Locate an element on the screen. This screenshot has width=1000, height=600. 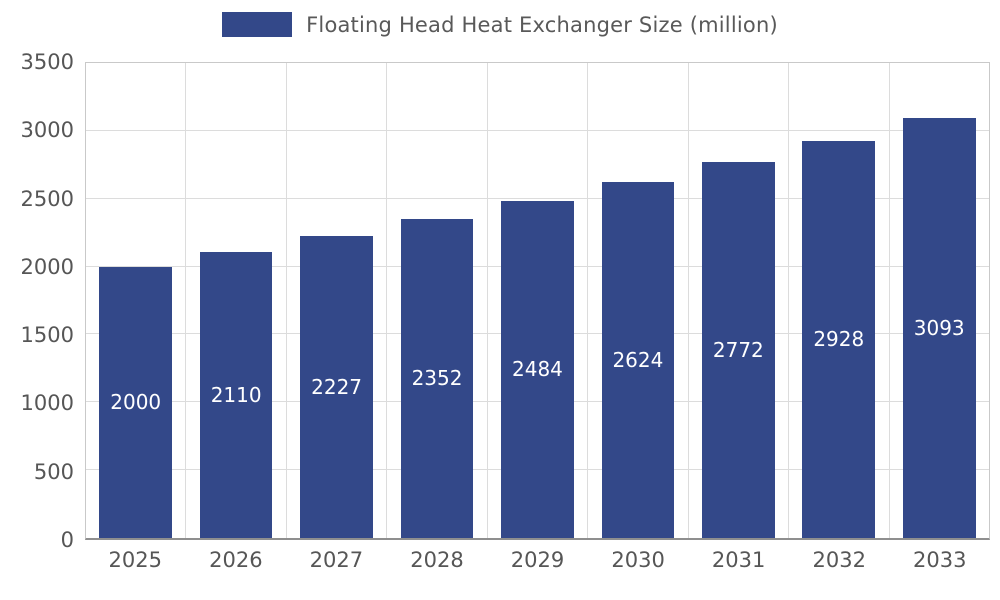
x-tick-label: 2026 is located at coordinates (236, 560).